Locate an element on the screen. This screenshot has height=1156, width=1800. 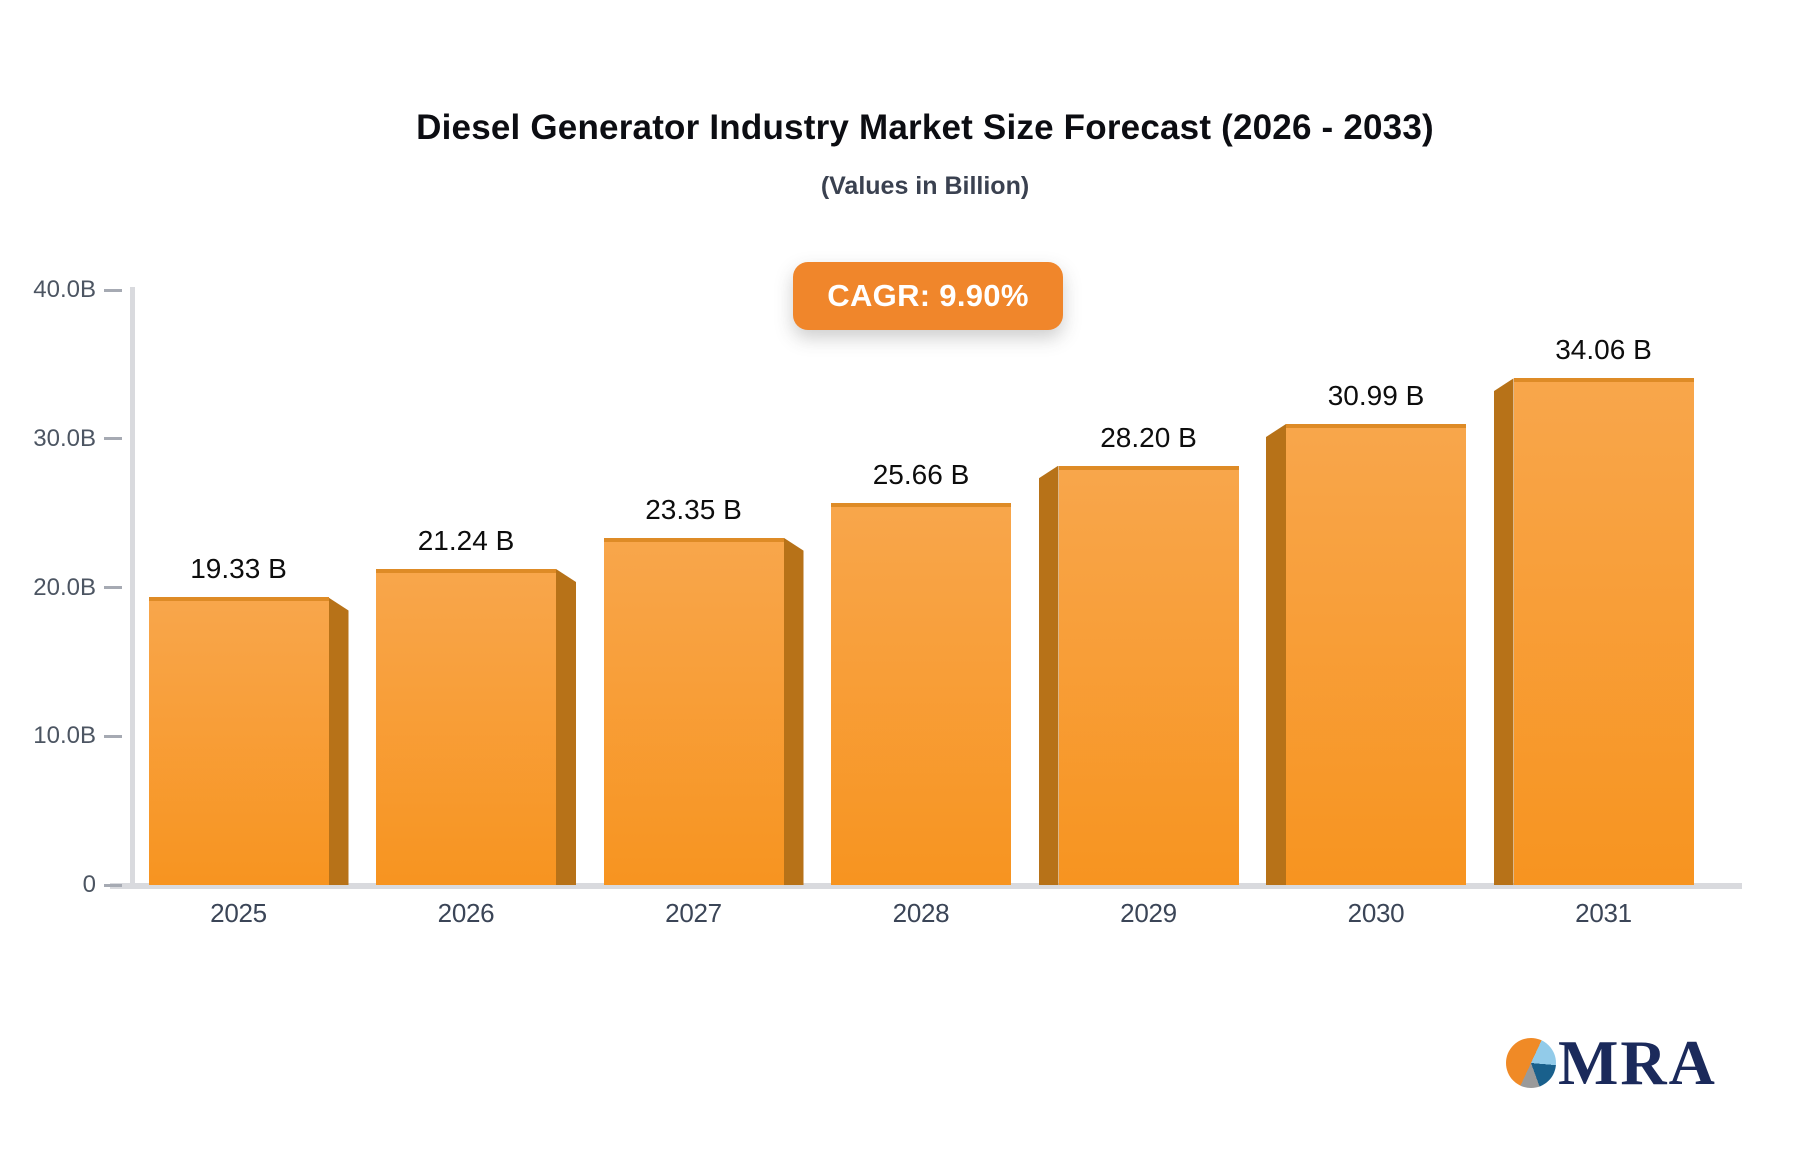
x-tick-label: 2031 is located at coordinates (1603, 913).